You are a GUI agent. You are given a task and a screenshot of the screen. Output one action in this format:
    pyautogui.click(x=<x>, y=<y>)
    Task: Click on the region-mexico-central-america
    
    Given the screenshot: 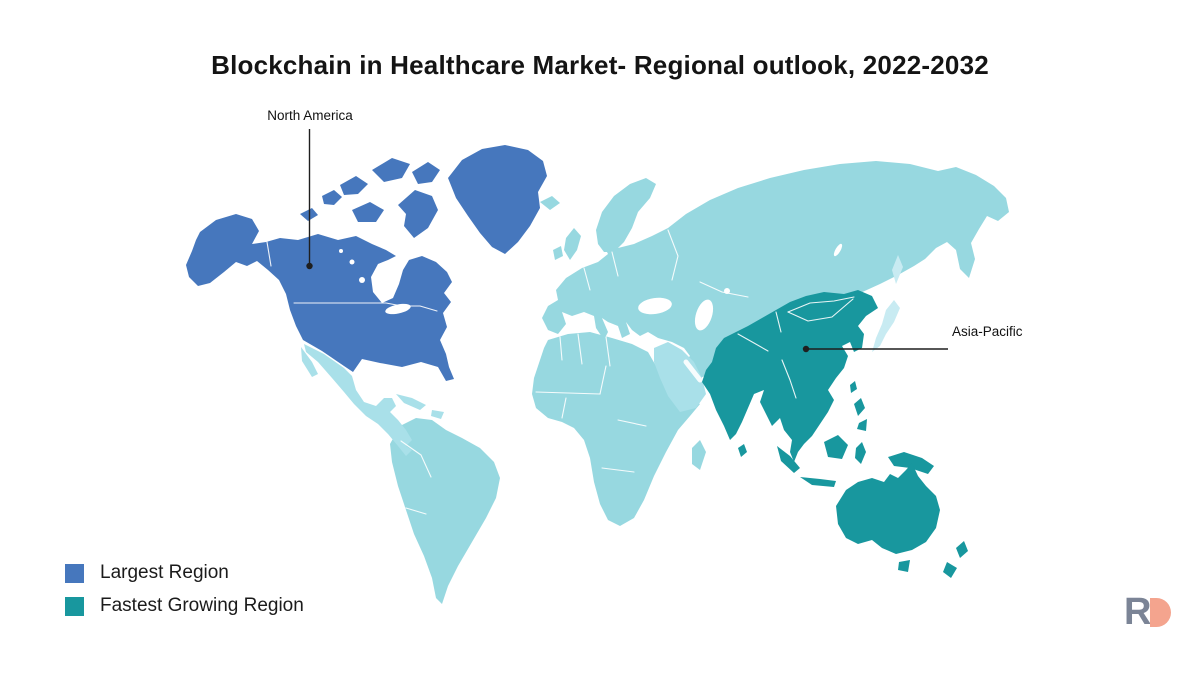 What is the action you would take?
    pyautogui.click(x=358, y=400)
    